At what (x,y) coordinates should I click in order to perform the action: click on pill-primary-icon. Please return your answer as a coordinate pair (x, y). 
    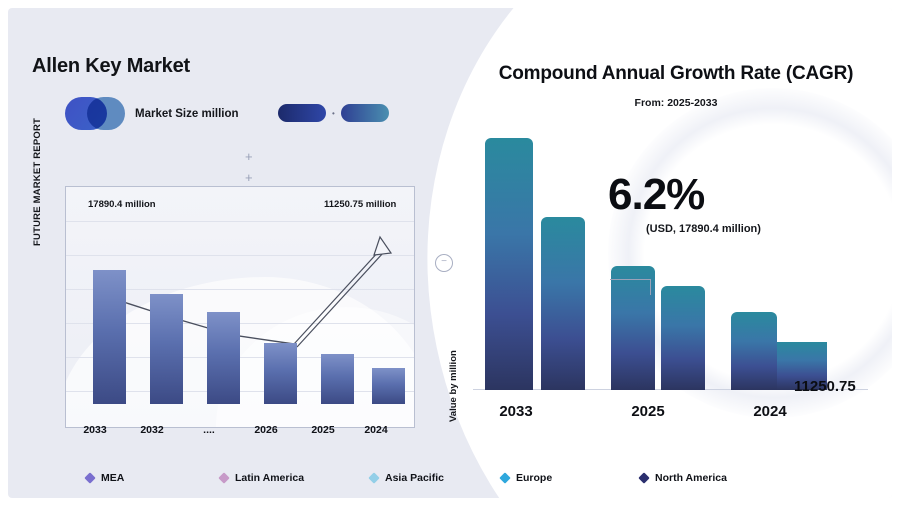
    Looking at the image, I should click on (302, 113).